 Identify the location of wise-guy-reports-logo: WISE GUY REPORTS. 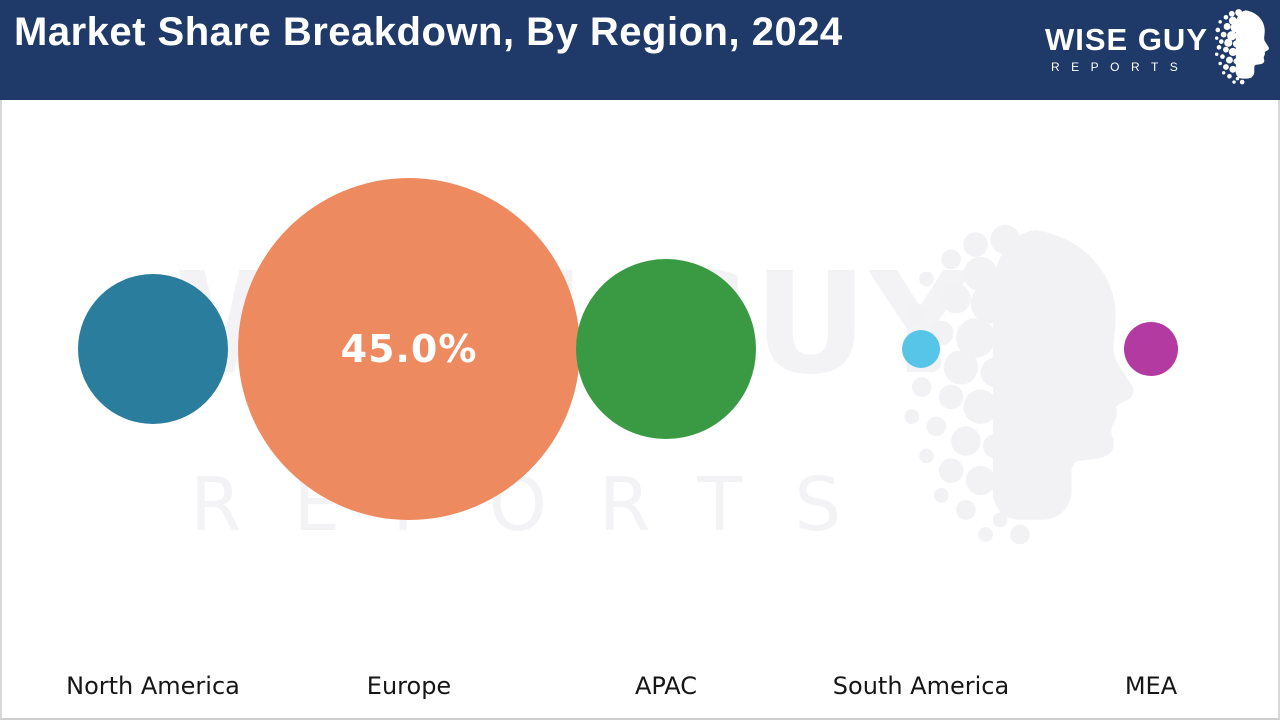
(1157, 48).